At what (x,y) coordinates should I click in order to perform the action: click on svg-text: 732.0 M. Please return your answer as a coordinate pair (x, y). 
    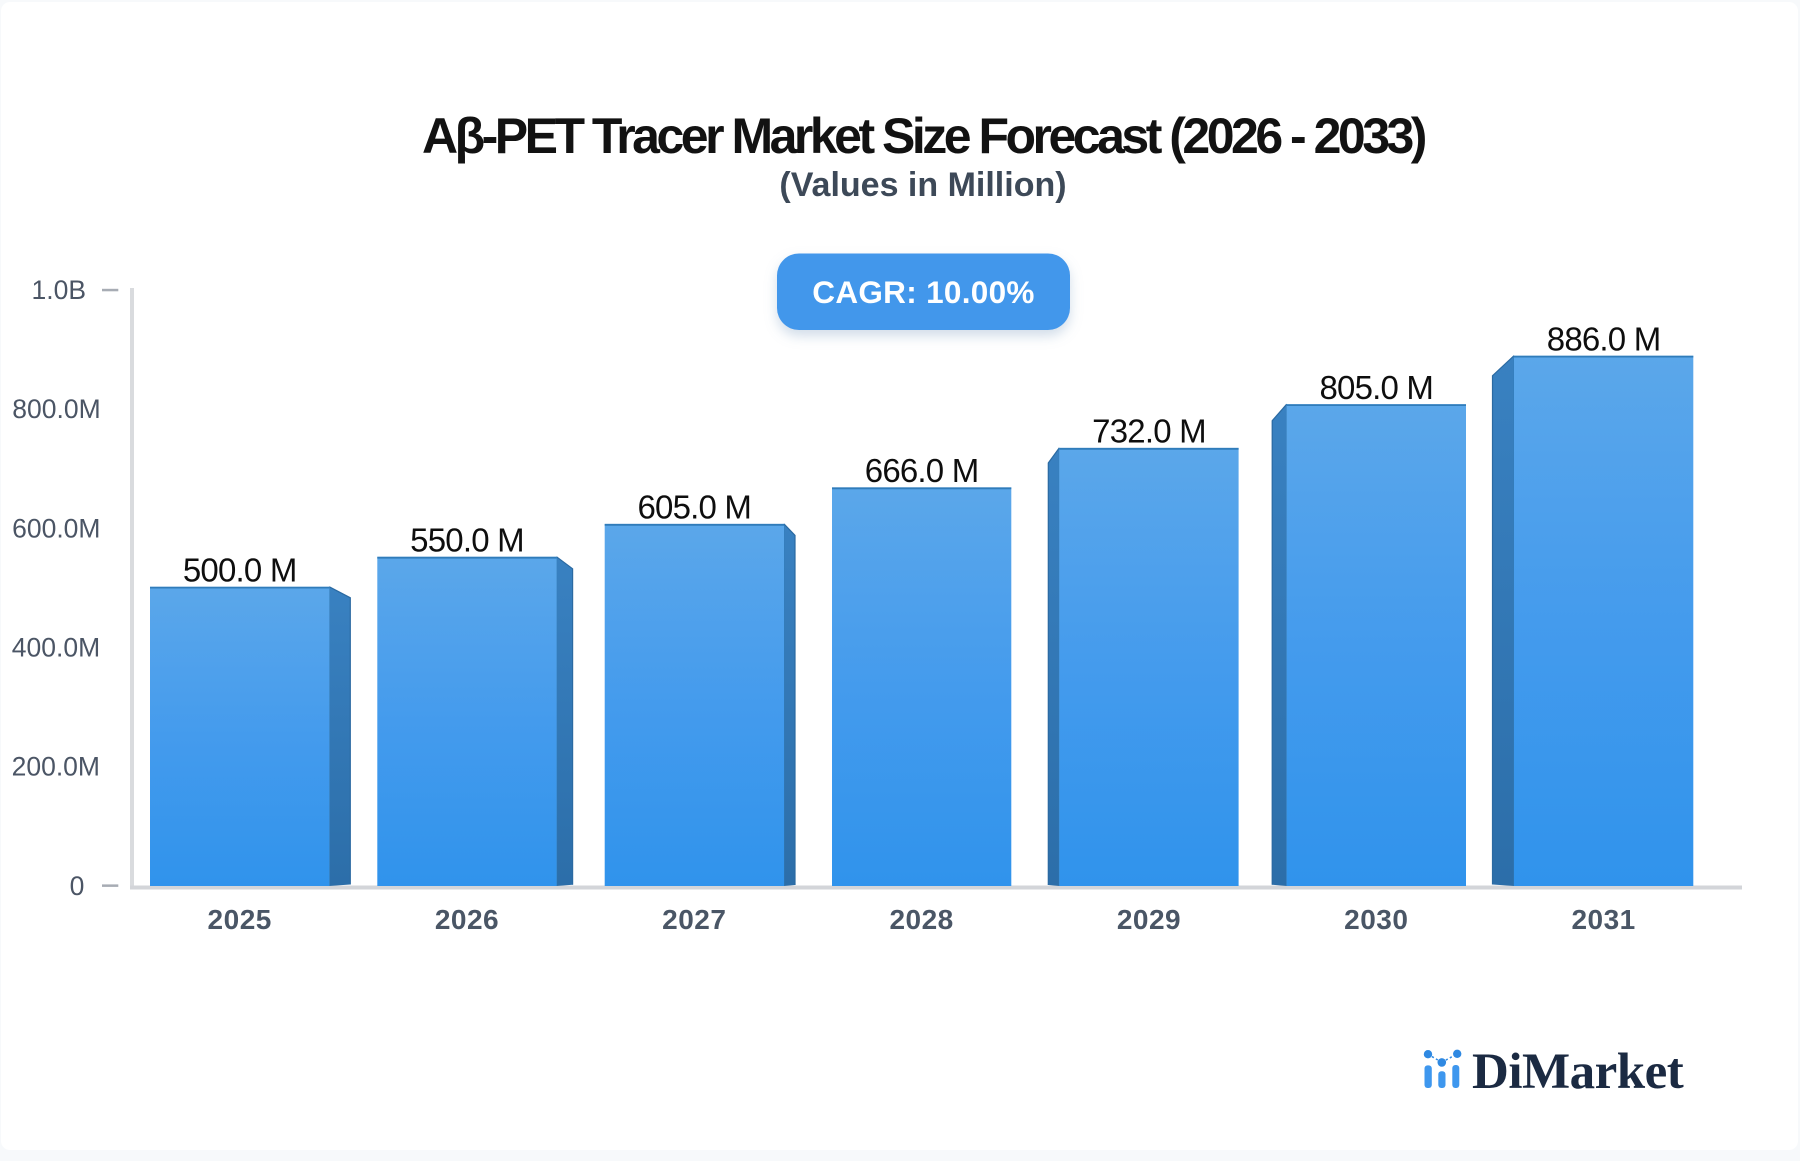
    Looking at the image, I should click on (1149, 431).